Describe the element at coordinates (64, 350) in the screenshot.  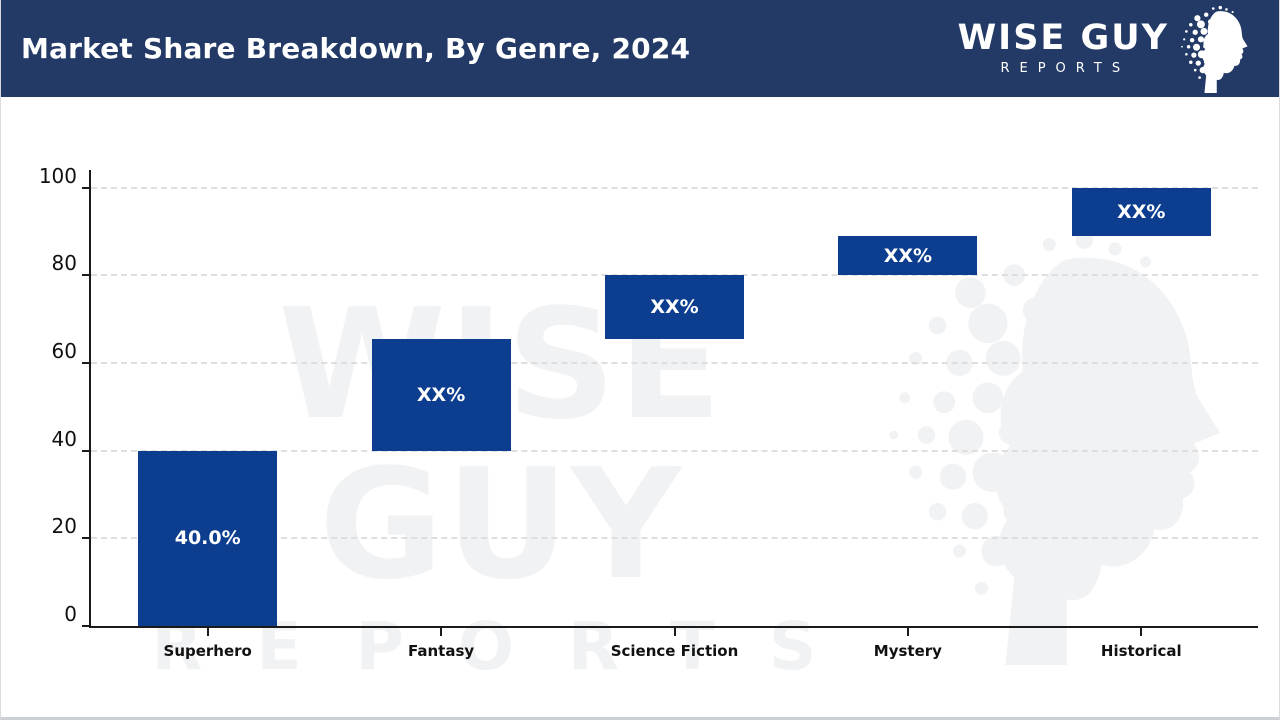
I see `y-tick-label: 60` at that location.